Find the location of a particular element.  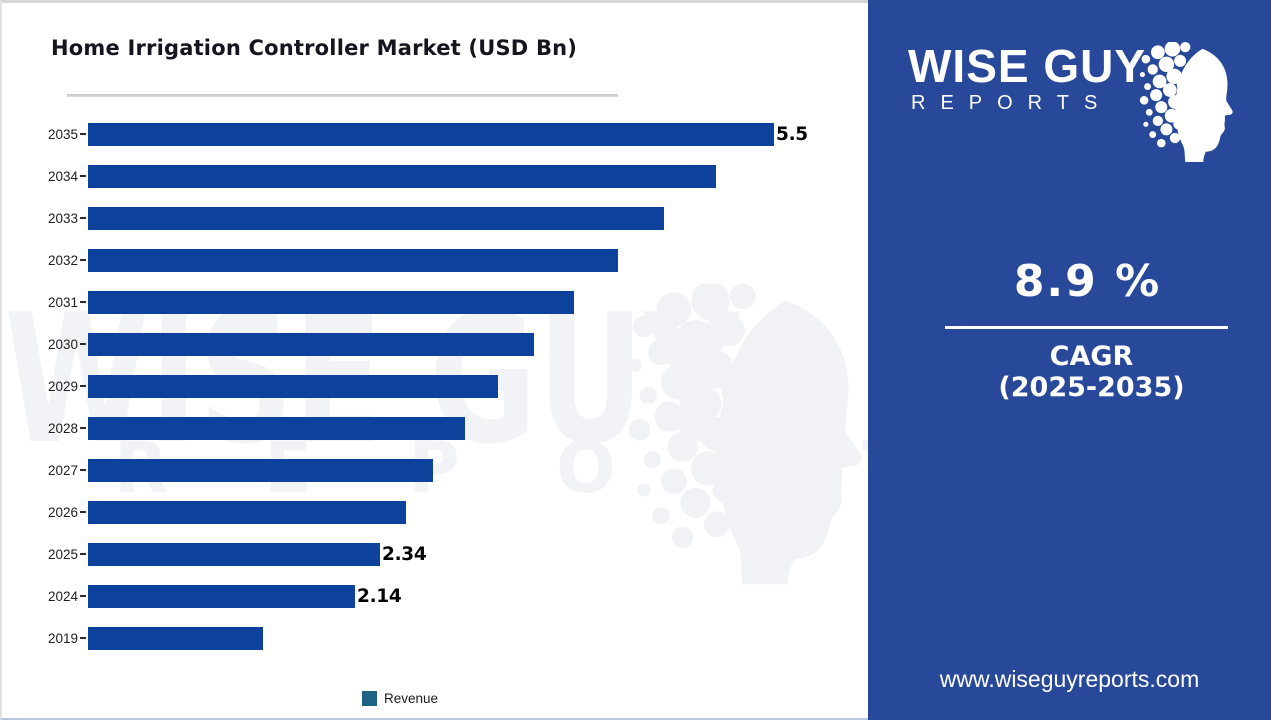

legend-swatch is located at coordinates (369, 698).